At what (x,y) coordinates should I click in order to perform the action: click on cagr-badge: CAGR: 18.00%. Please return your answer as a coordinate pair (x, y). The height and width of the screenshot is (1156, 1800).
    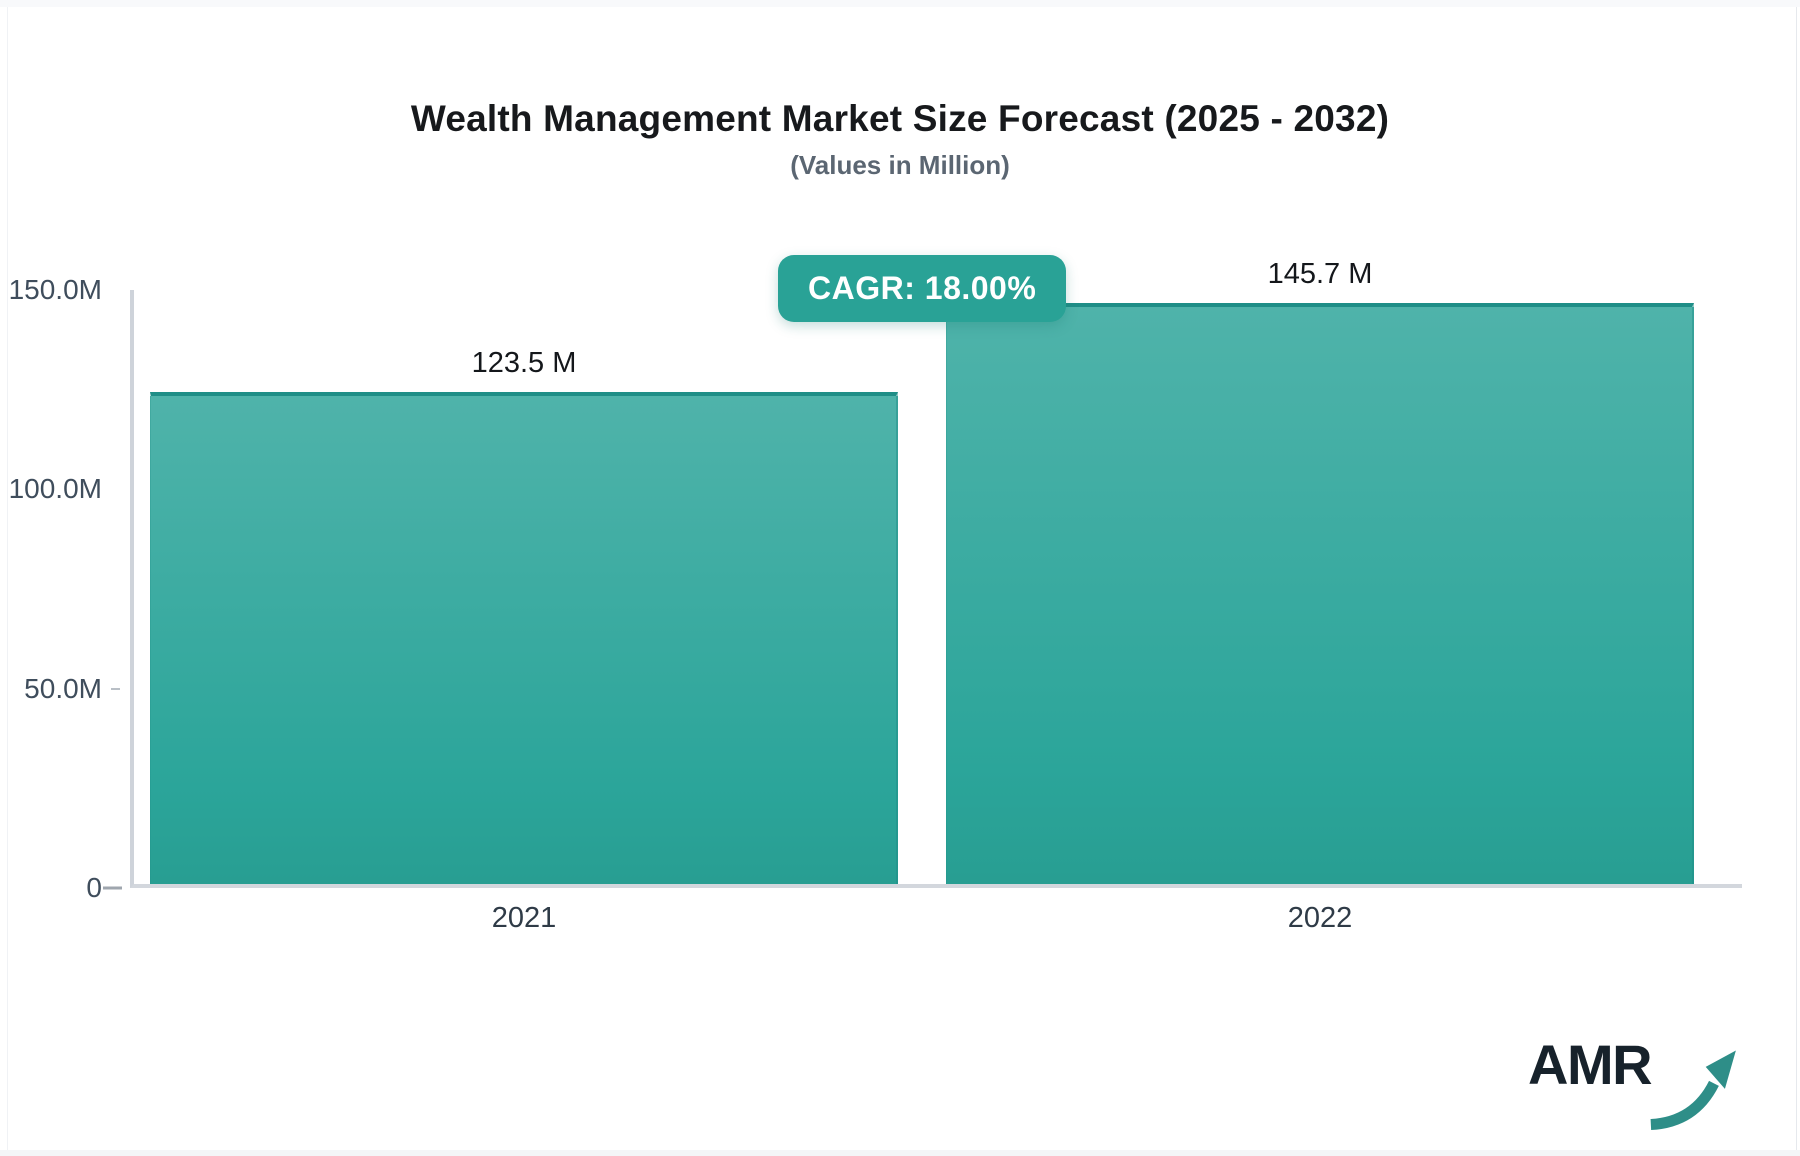
    Looking at the image, I should click on (922, 288).